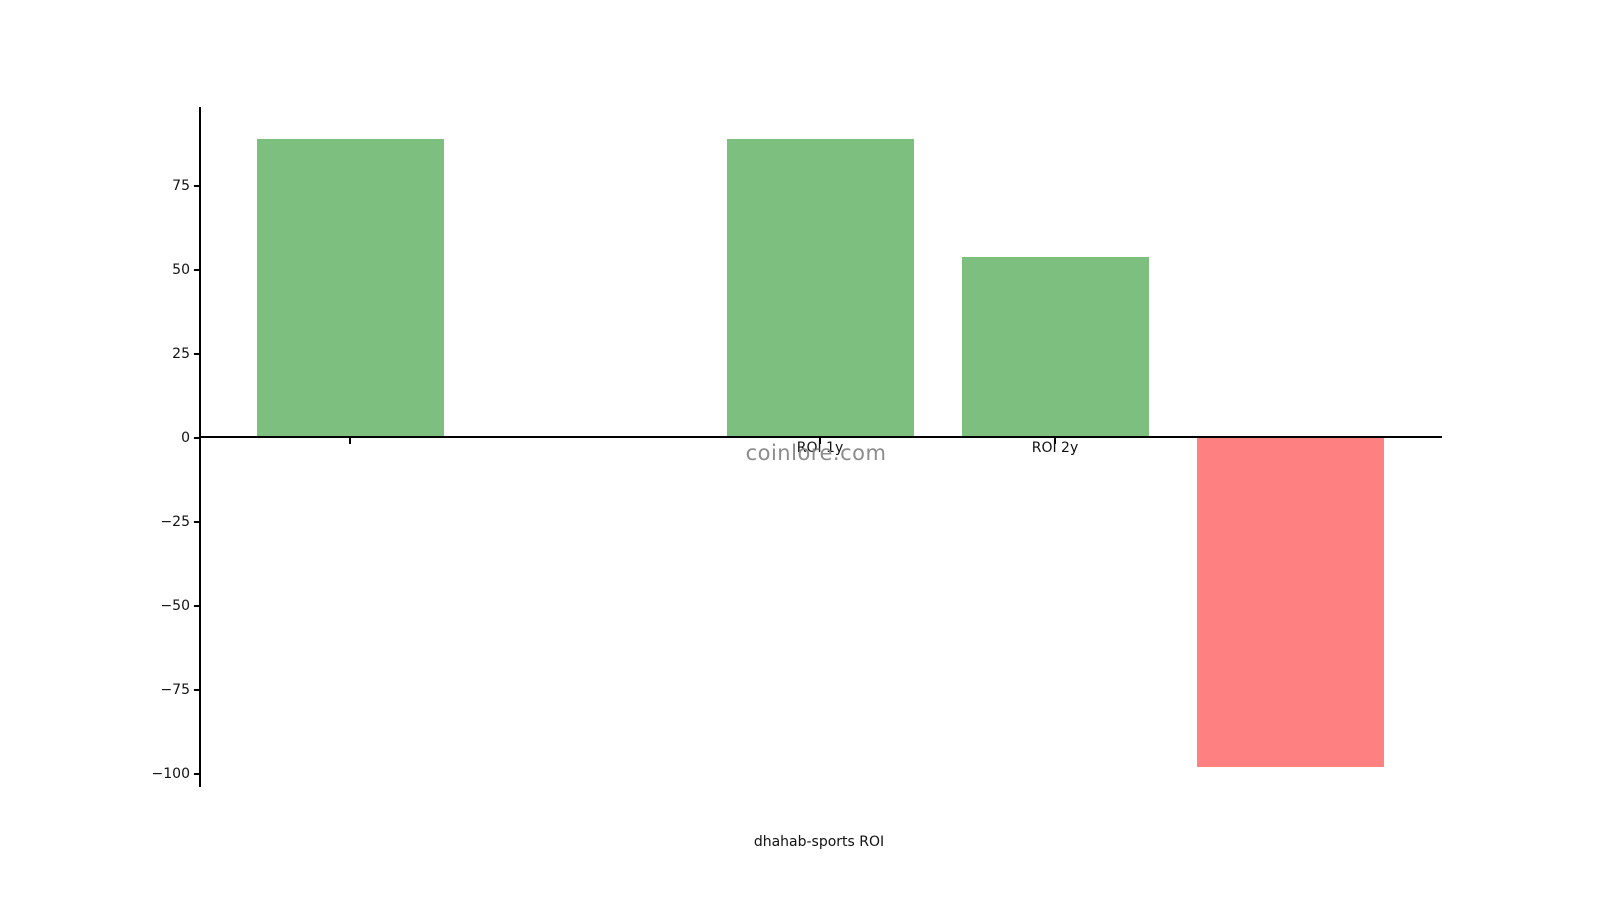  I want to click on y-axis-line, so click(200, 447).